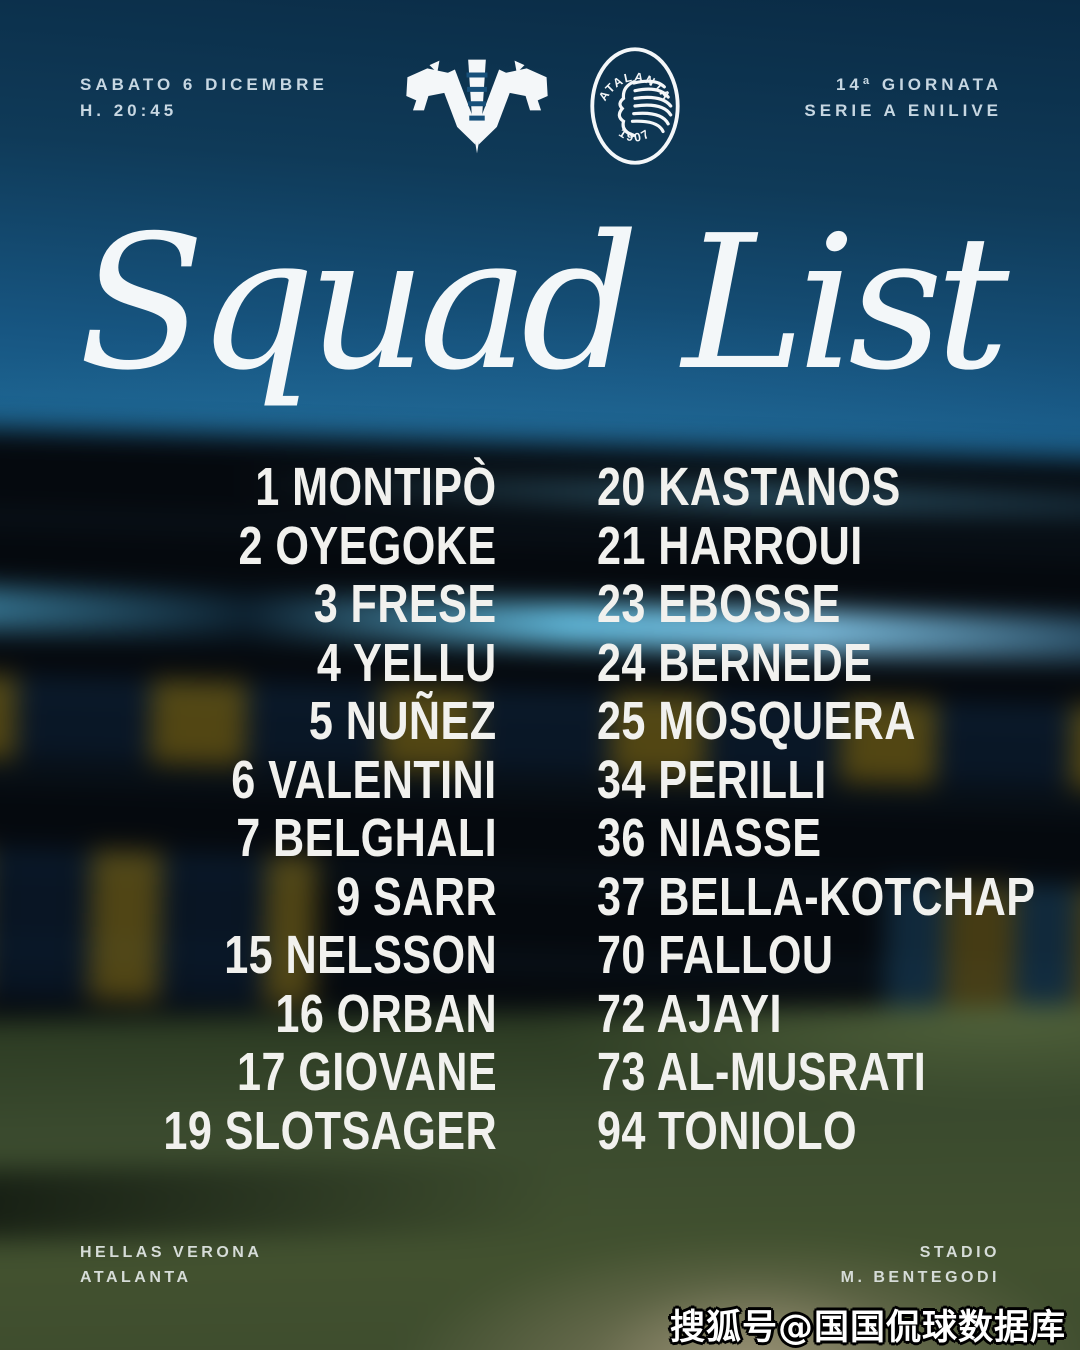 The height and width of the screenshot is (1350, 1080). I want to click on away-team-name: ATALANTA, so click(136, 1277).